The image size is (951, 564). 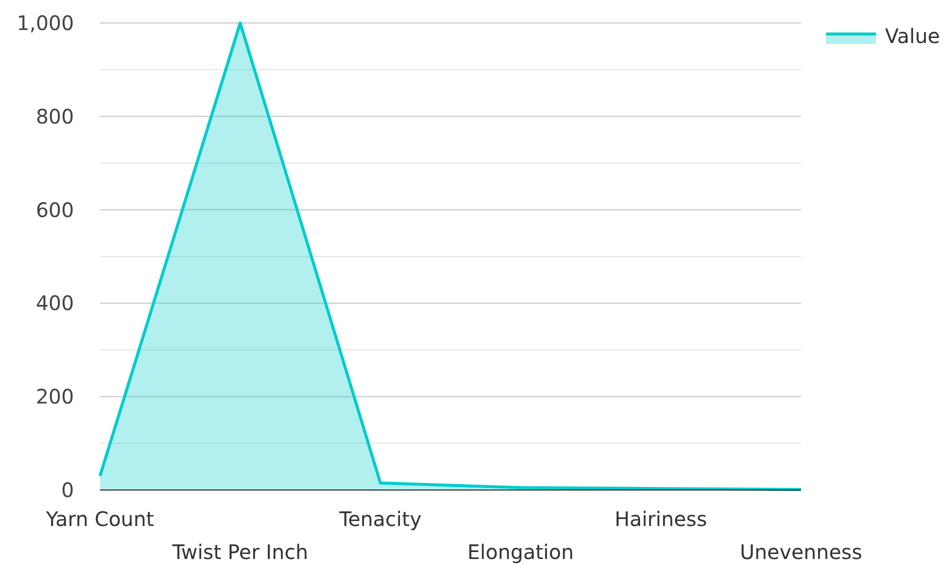 I want to click on x-tick-label: Yarn Count, so click(x=99, y=519).